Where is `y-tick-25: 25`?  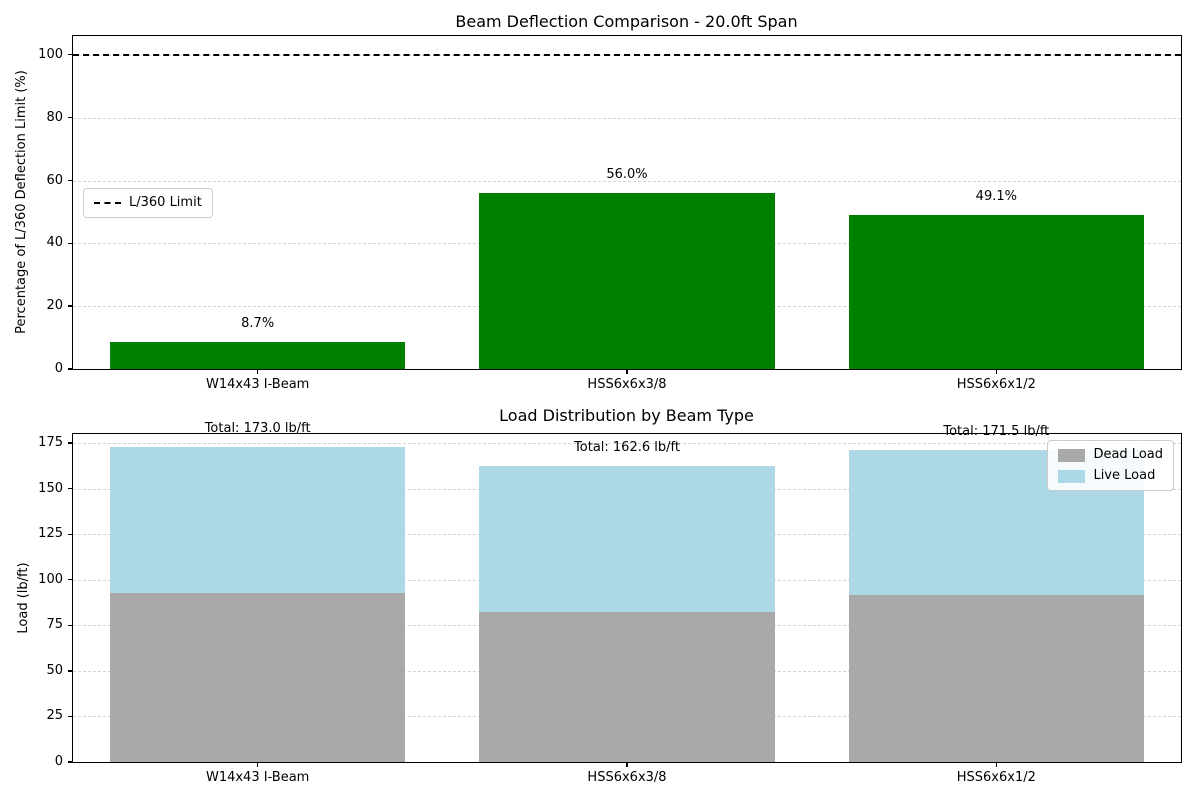 y-tick-25: 25 is located at coordinates (54, 716).